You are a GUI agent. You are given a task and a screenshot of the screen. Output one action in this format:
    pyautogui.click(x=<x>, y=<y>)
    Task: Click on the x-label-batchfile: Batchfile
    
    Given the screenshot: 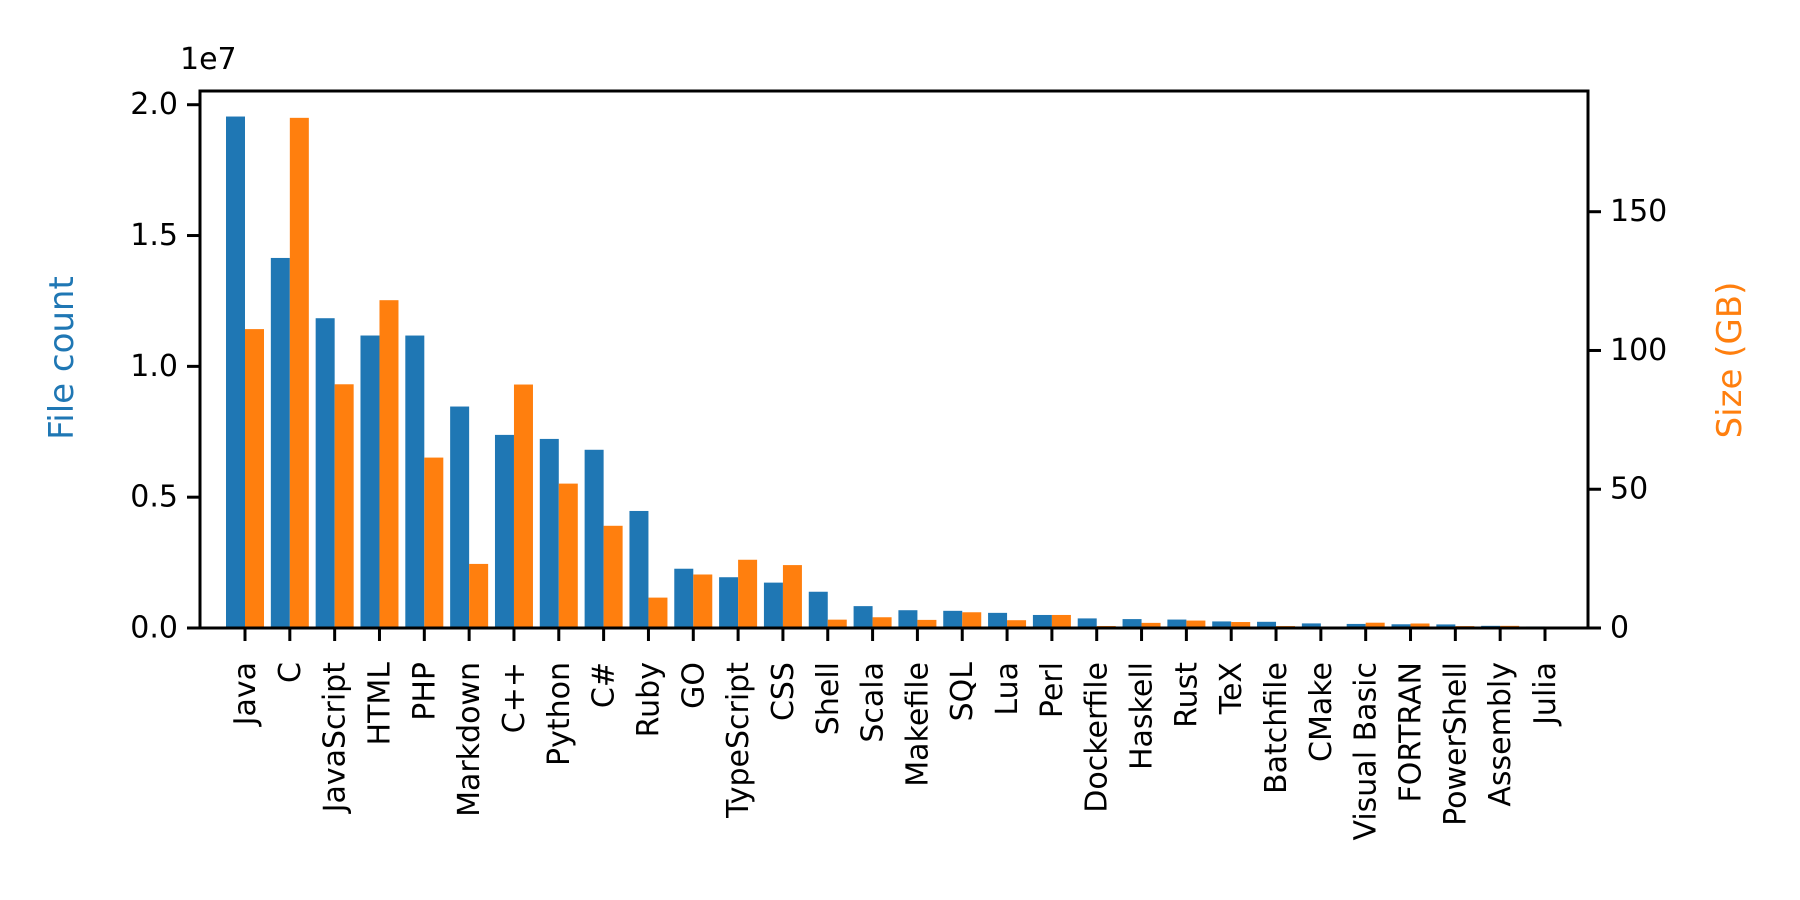 What is the action you would take?
    pyautogui.click(x=1276, y=728)
    